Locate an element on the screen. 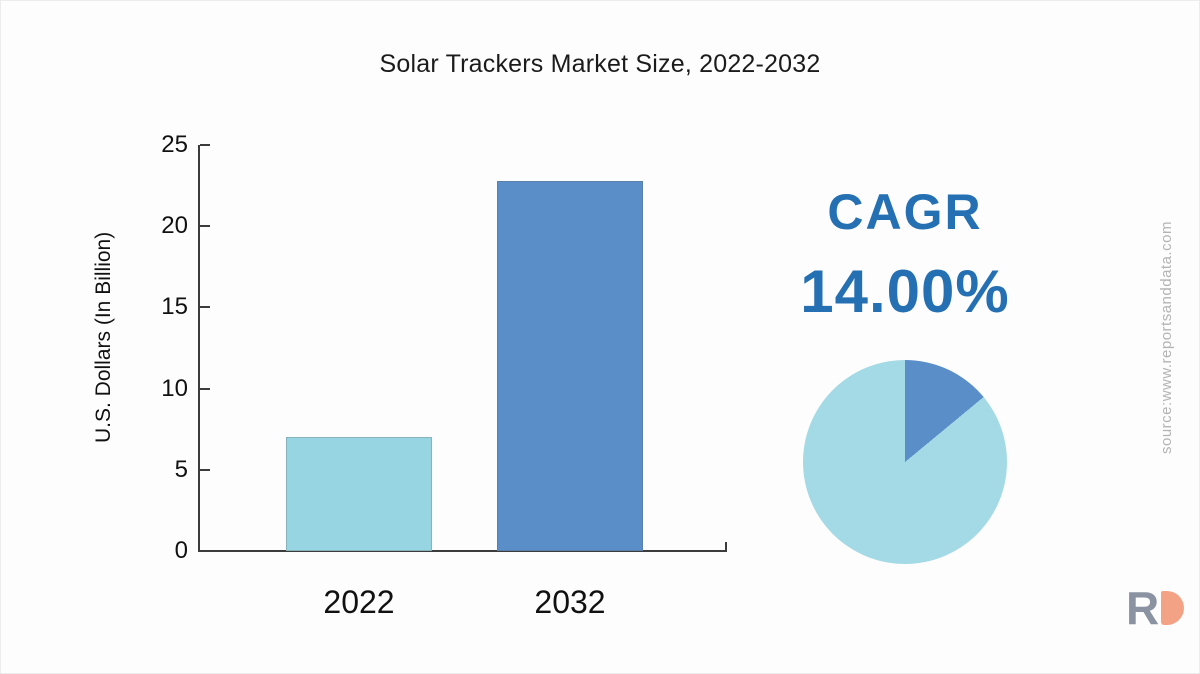  y-tick-label: 10 is located at coordinates (174, 388).